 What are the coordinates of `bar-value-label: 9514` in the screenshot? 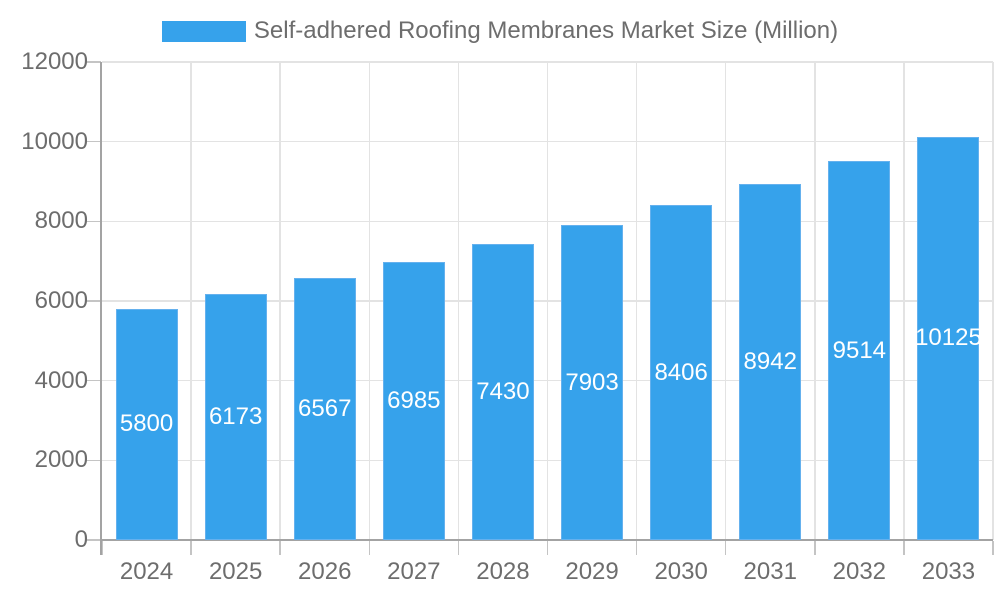 It's located at (859, 350).